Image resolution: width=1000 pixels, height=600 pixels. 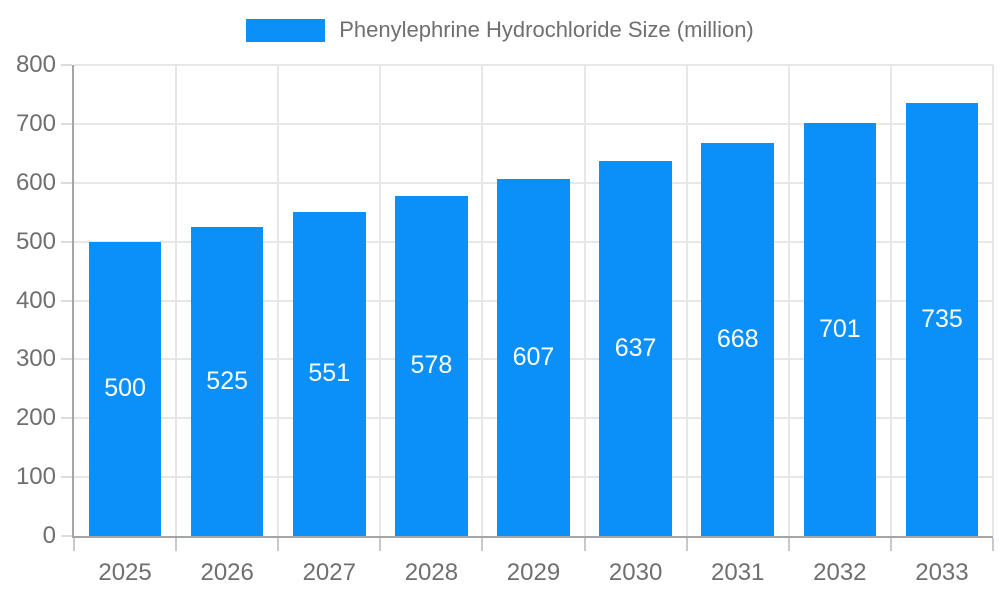 What do you see at coordinates (738, 572) in the screenshot?
I see `x-axis-label: 2031` at bounding box center [738, 572].